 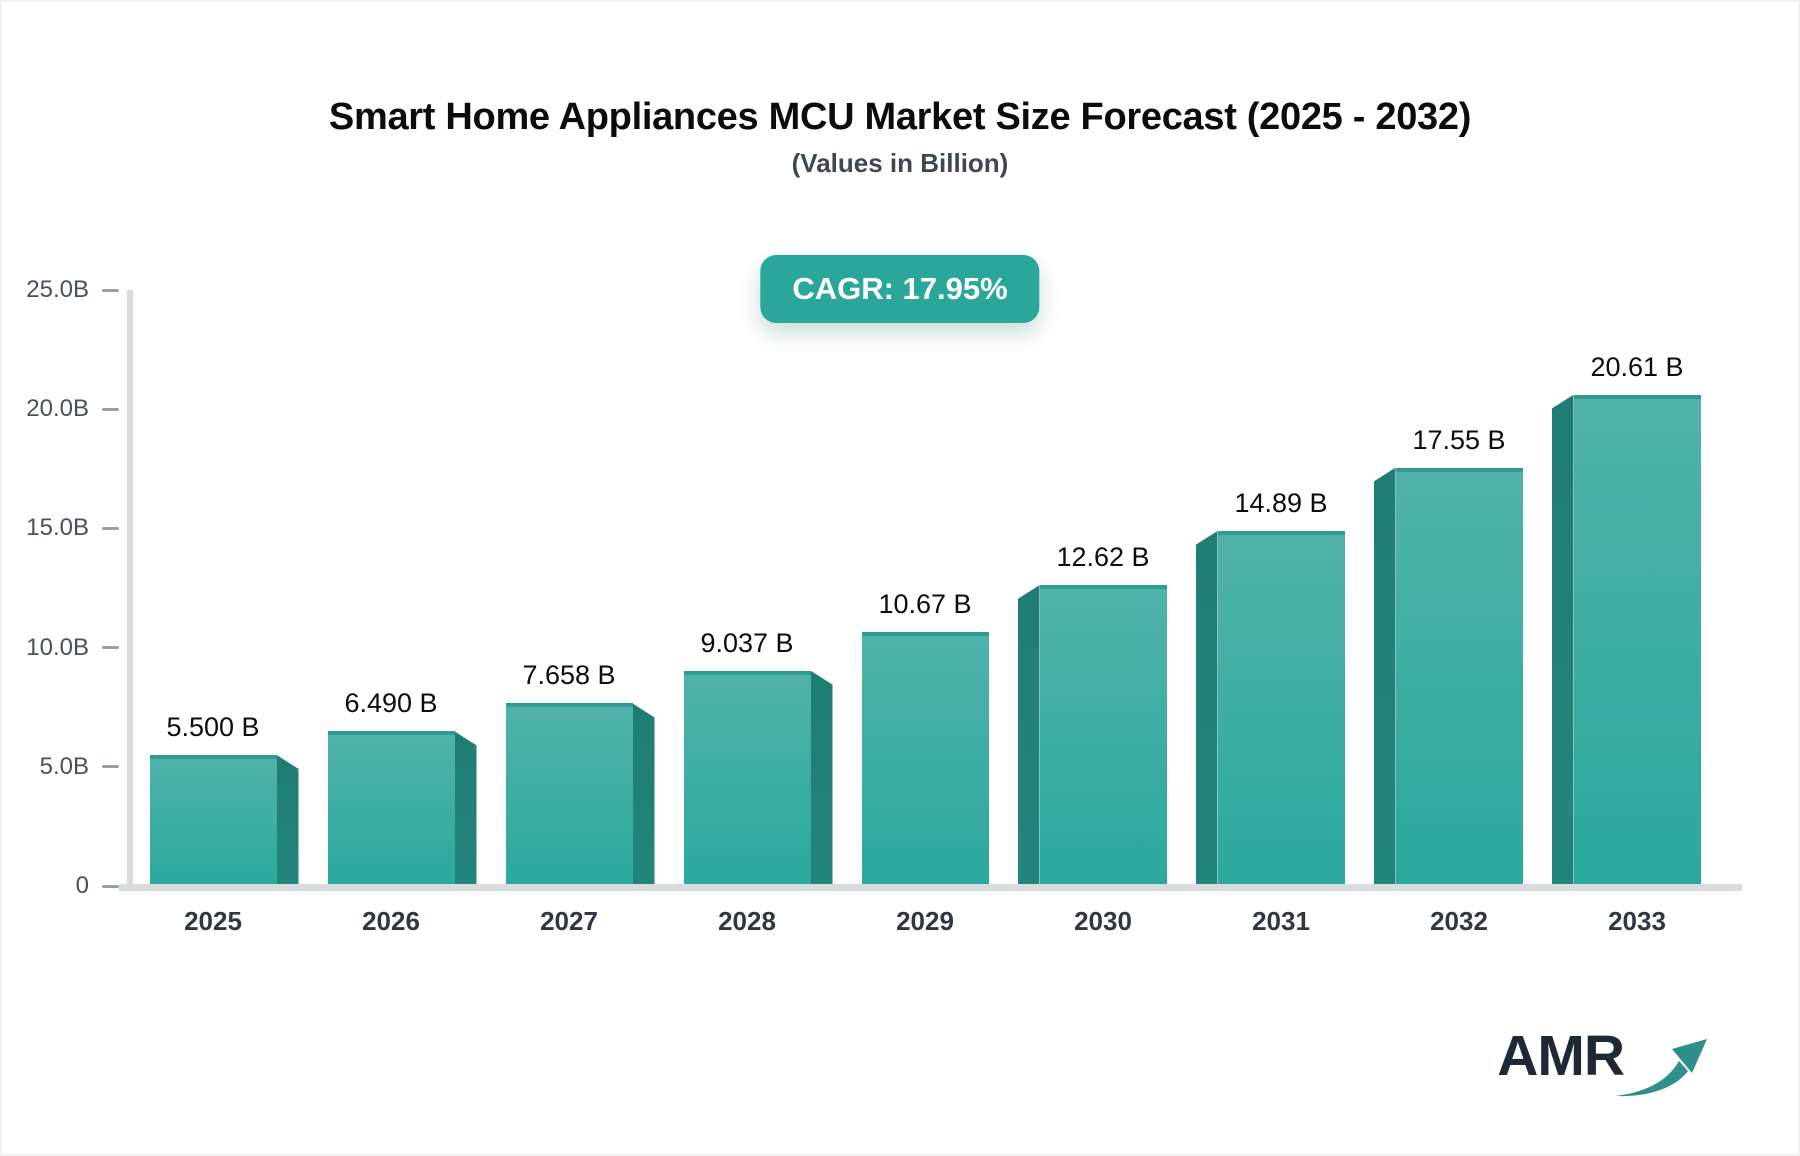 I want to click on y-tick-label: 10.0B, so click(x=57, y=647).